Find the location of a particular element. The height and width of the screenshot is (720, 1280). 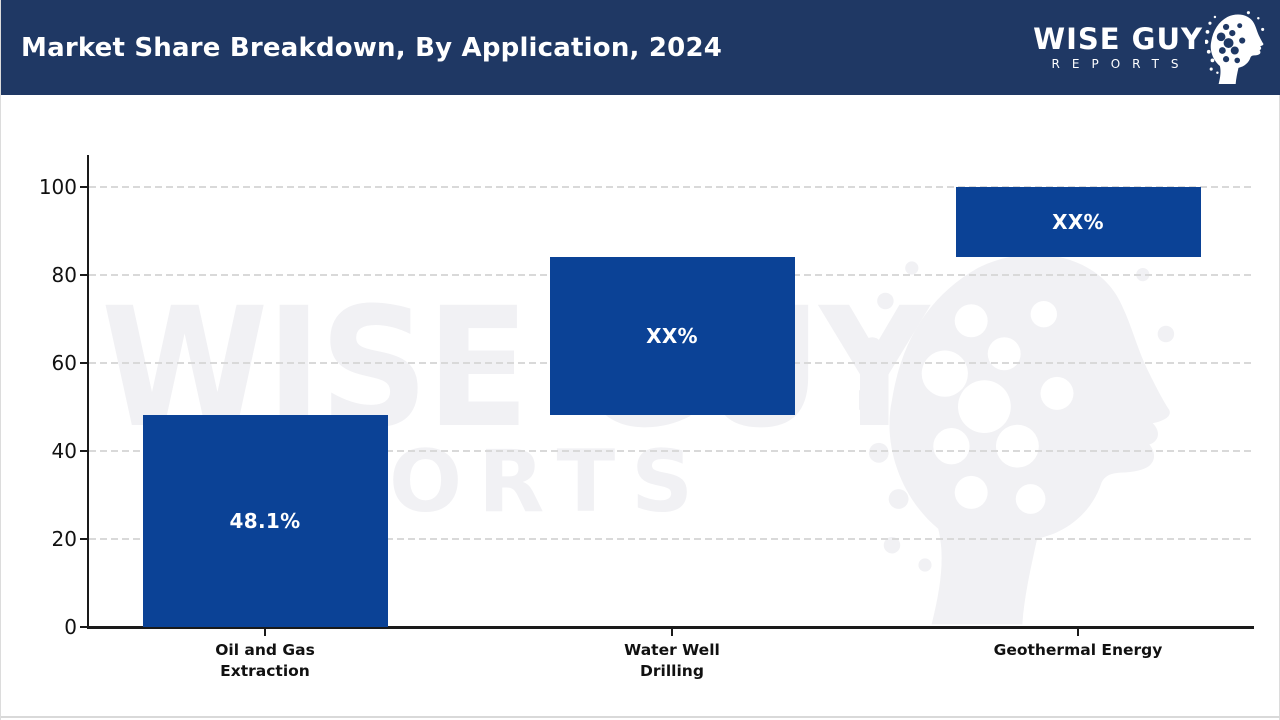

x-category-line: Geothermal Energy is located at coordinates (1078, 650).